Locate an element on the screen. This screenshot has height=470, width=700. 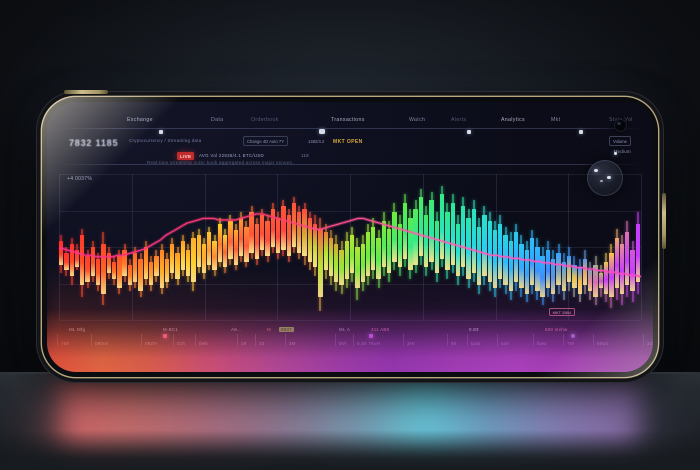
nav-item-6: Analytics is located at coordinates (513, 120).